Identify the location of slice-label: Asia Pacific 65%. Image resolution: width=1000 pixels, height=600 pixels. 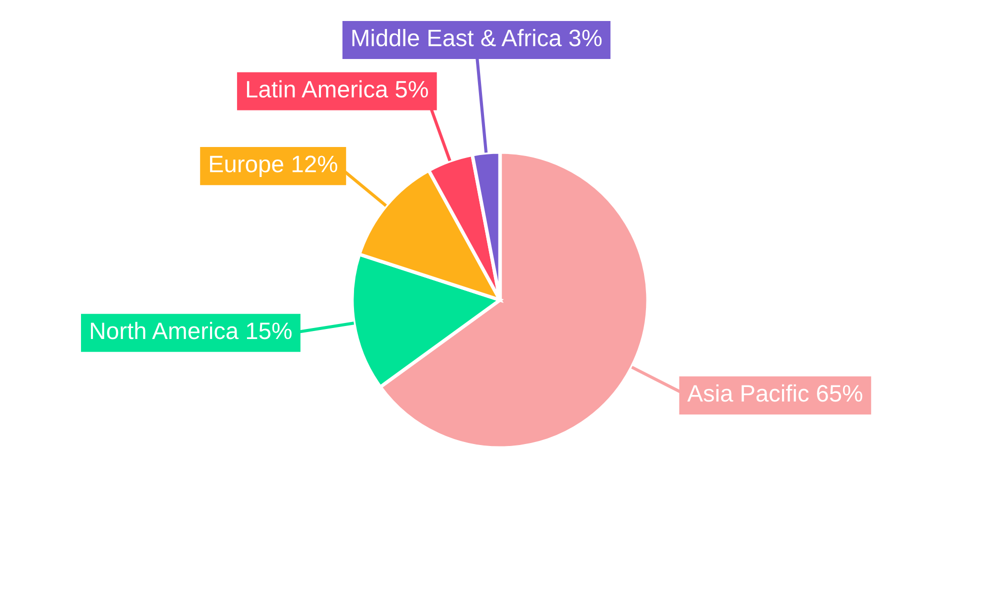
(774, 393).